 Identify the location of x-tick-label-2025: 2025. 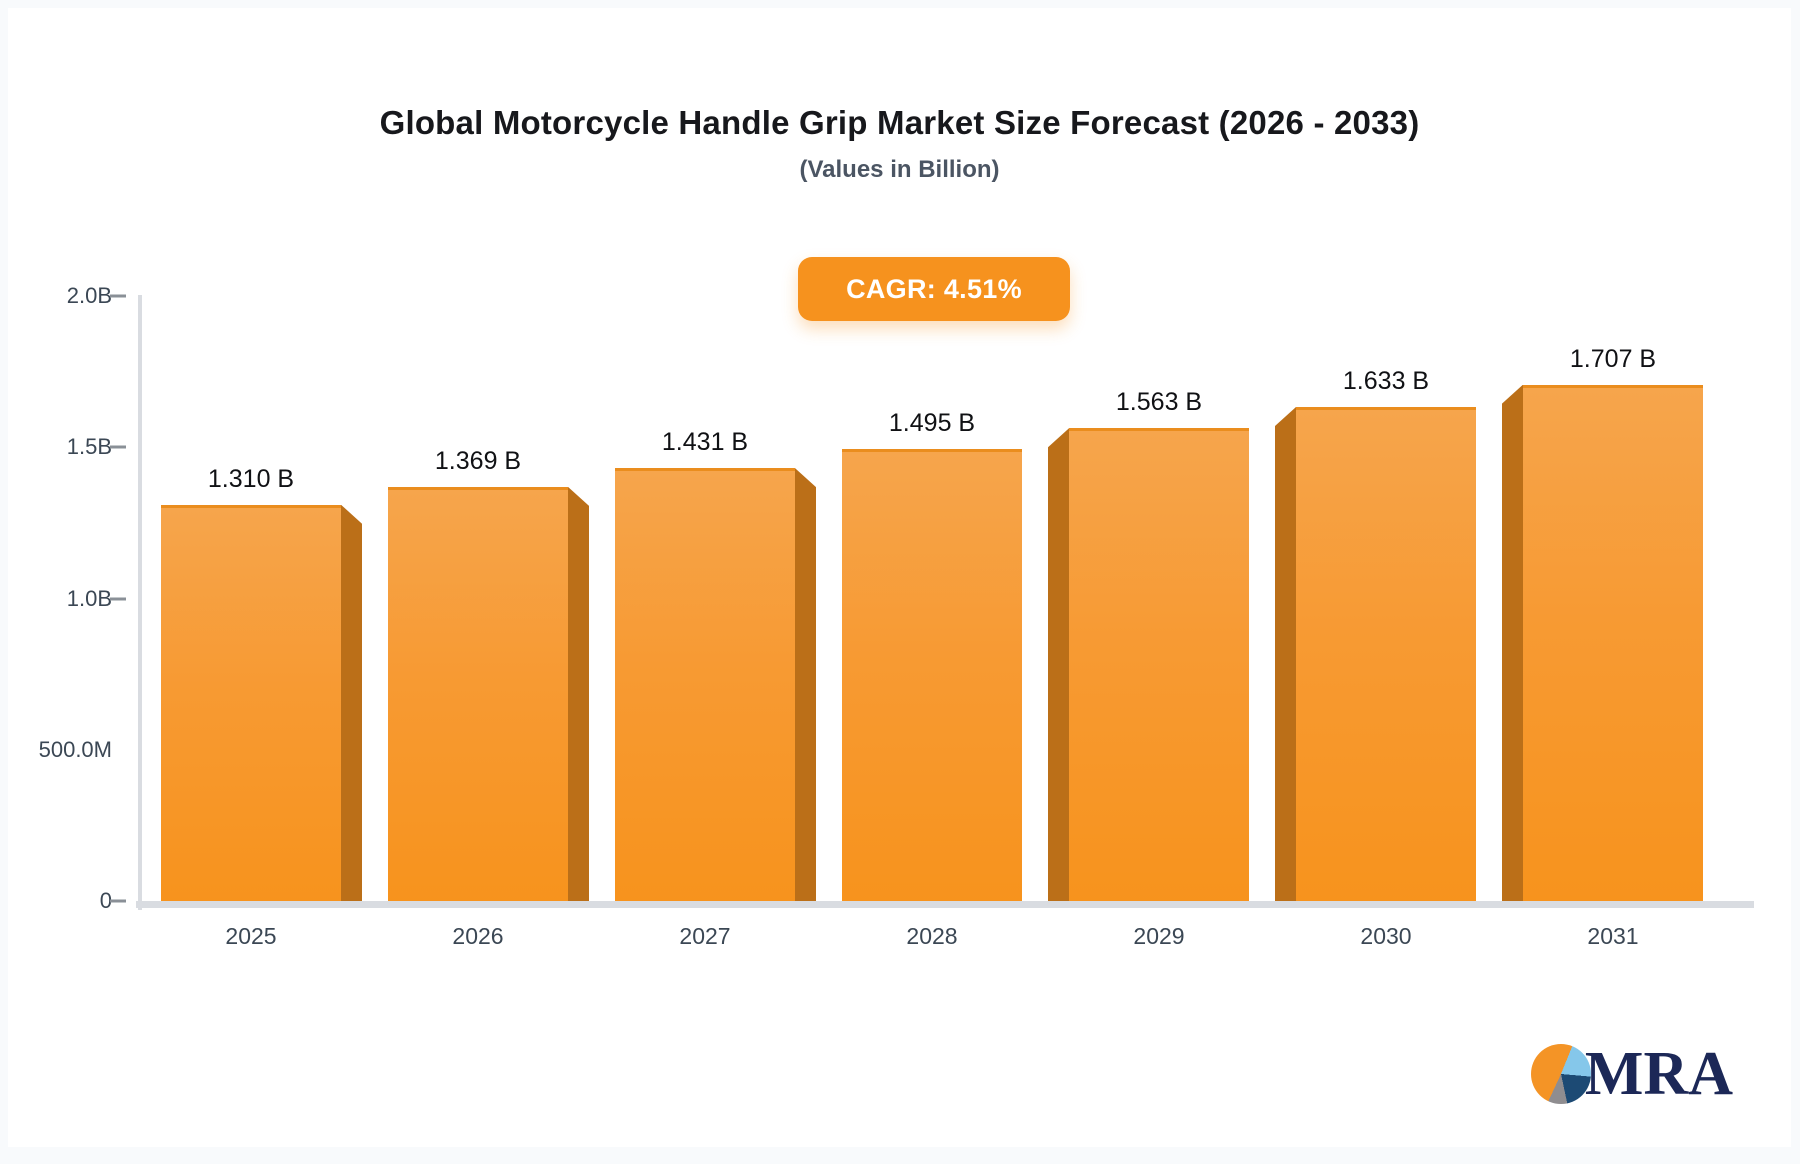
(251, 936).